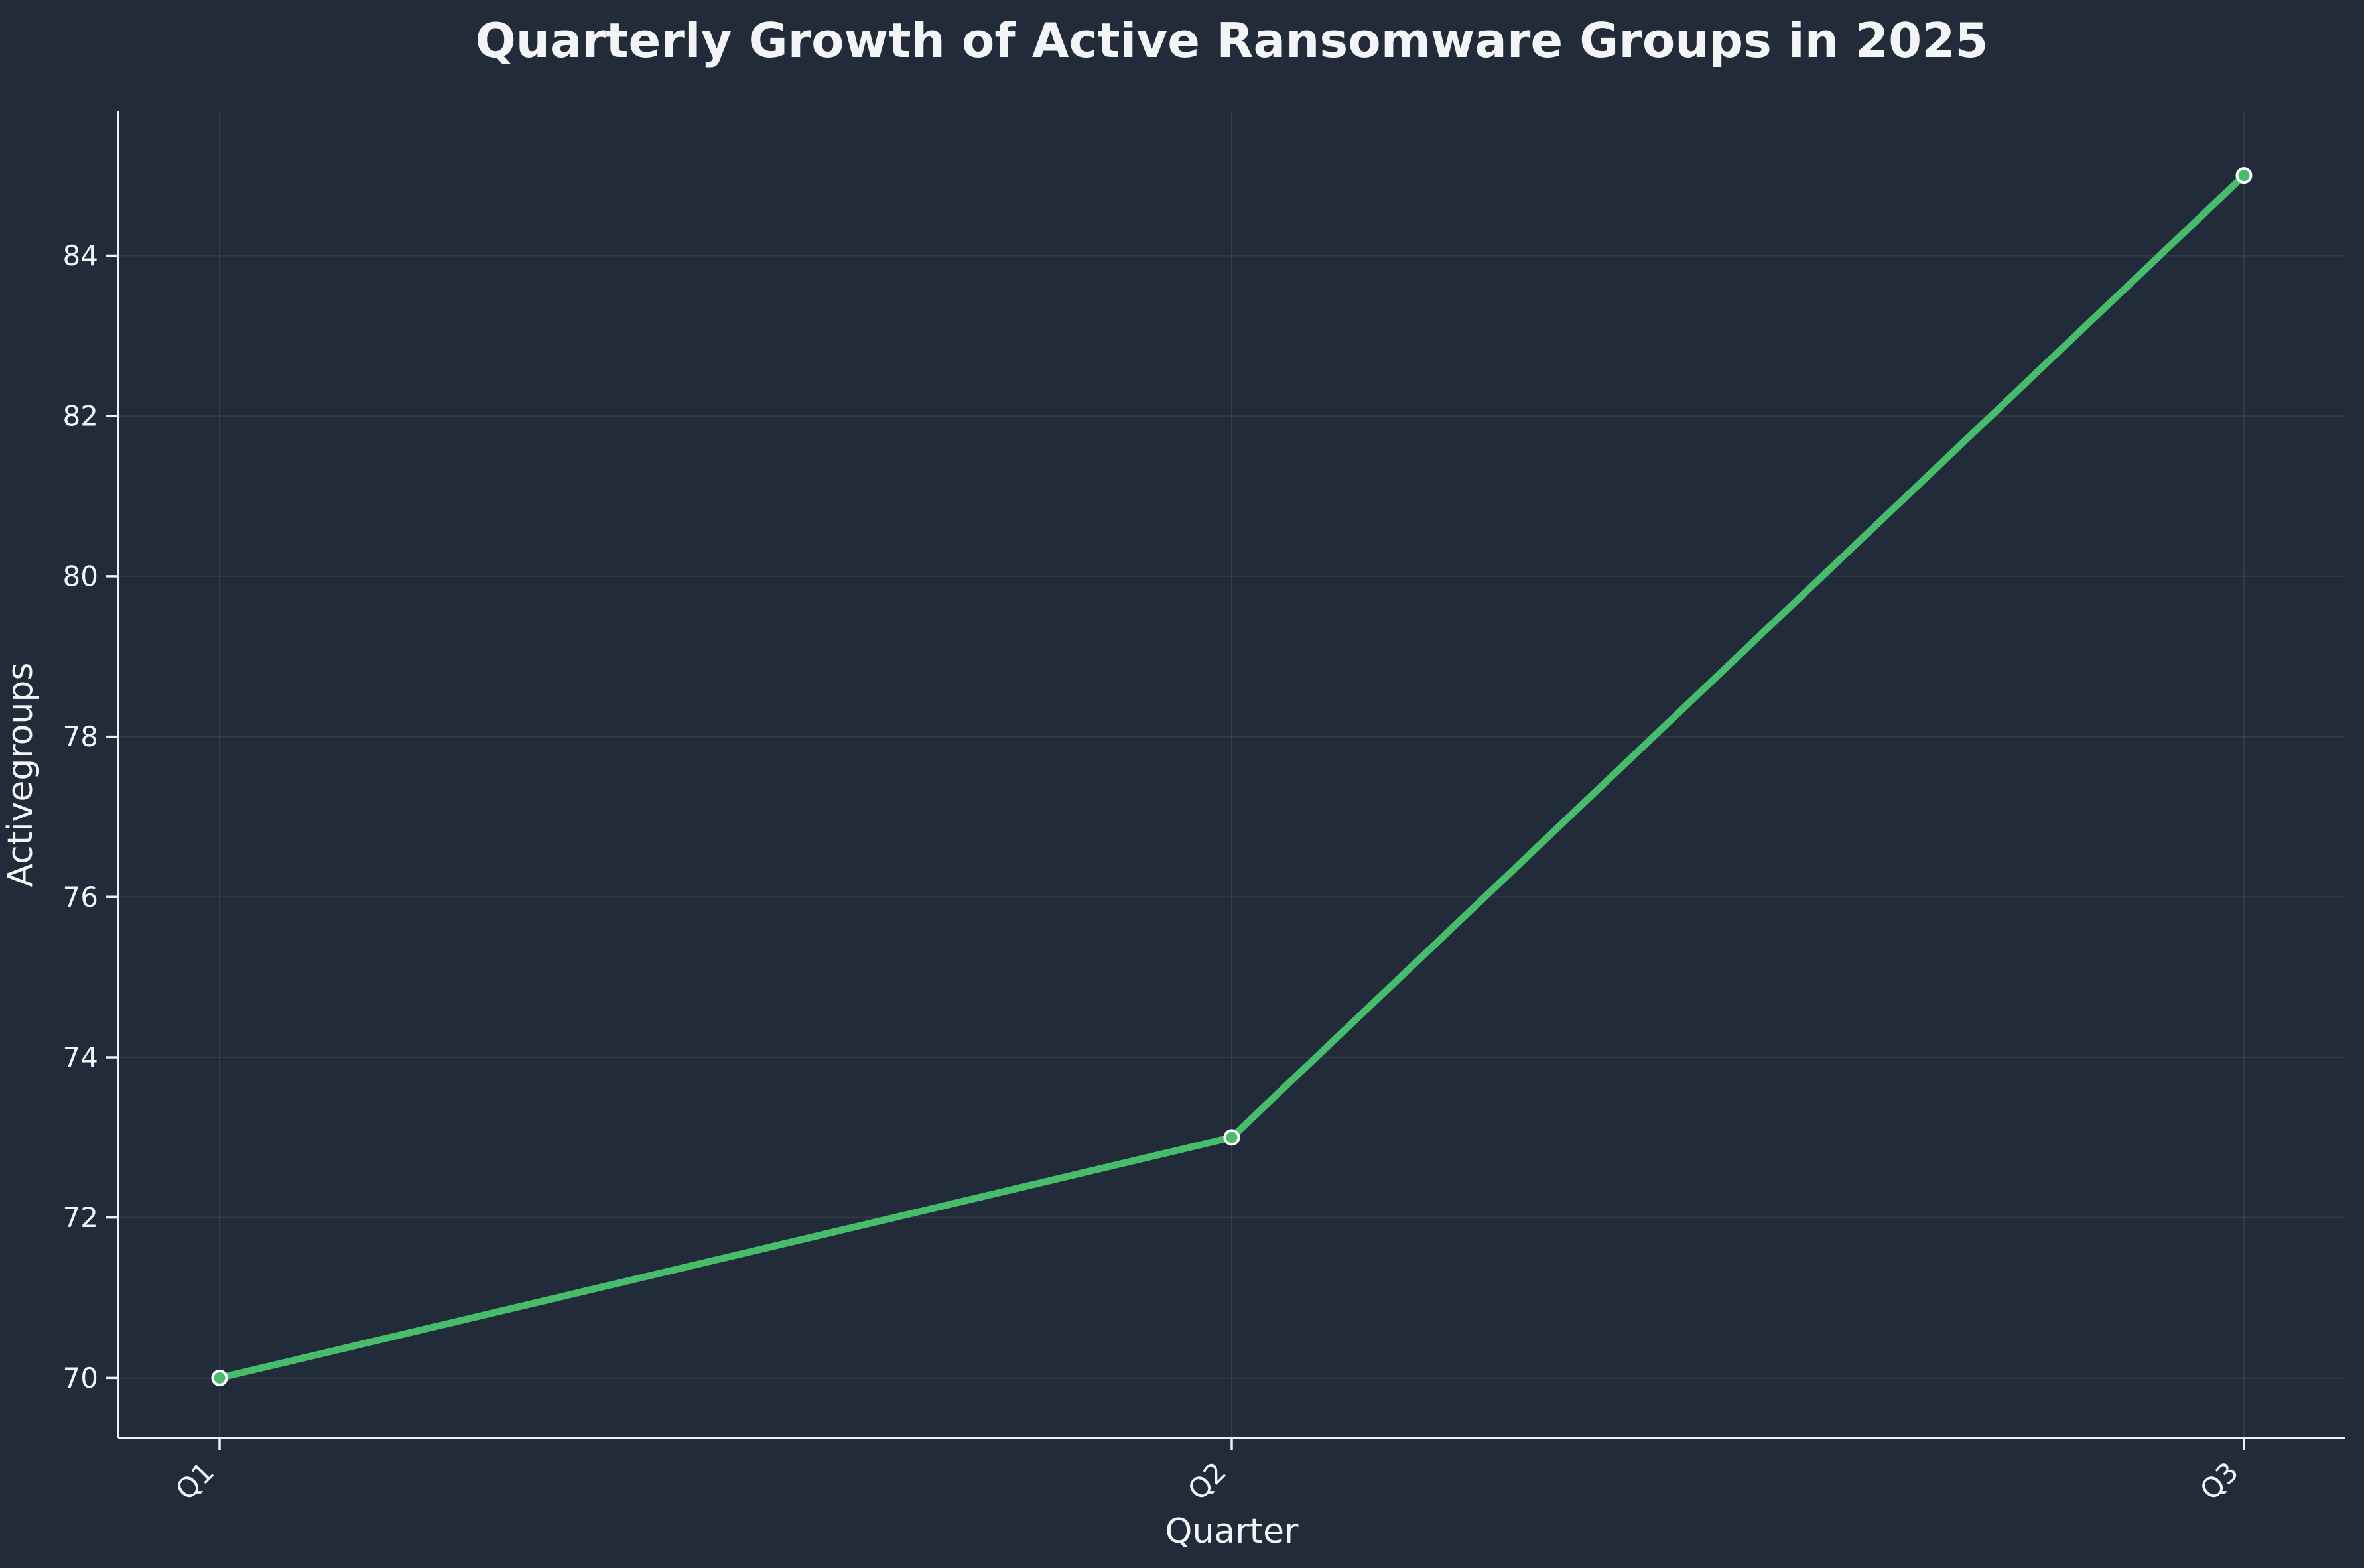  Describe the element at coordinates (80, 897) in the screenshot. I see `y-tick-label: 76` at that location.